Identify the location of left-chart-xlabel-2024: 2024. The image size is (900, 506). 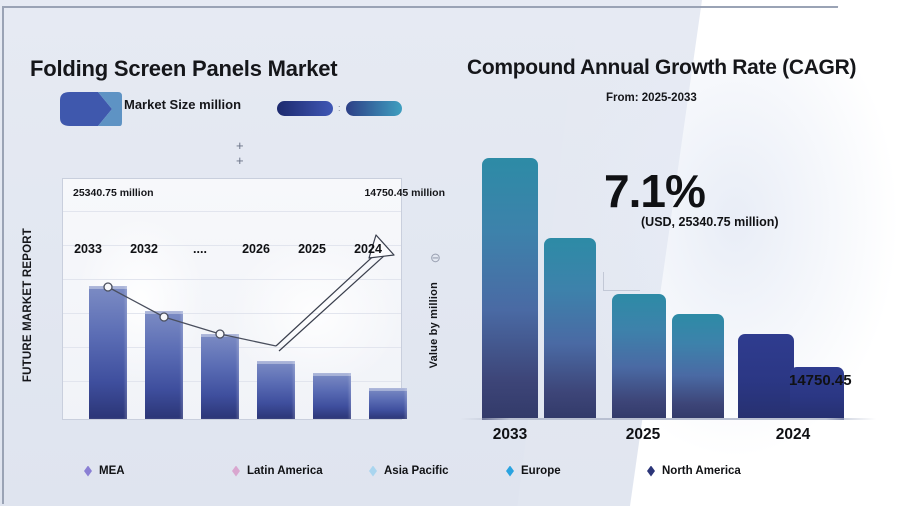
(368, 249).